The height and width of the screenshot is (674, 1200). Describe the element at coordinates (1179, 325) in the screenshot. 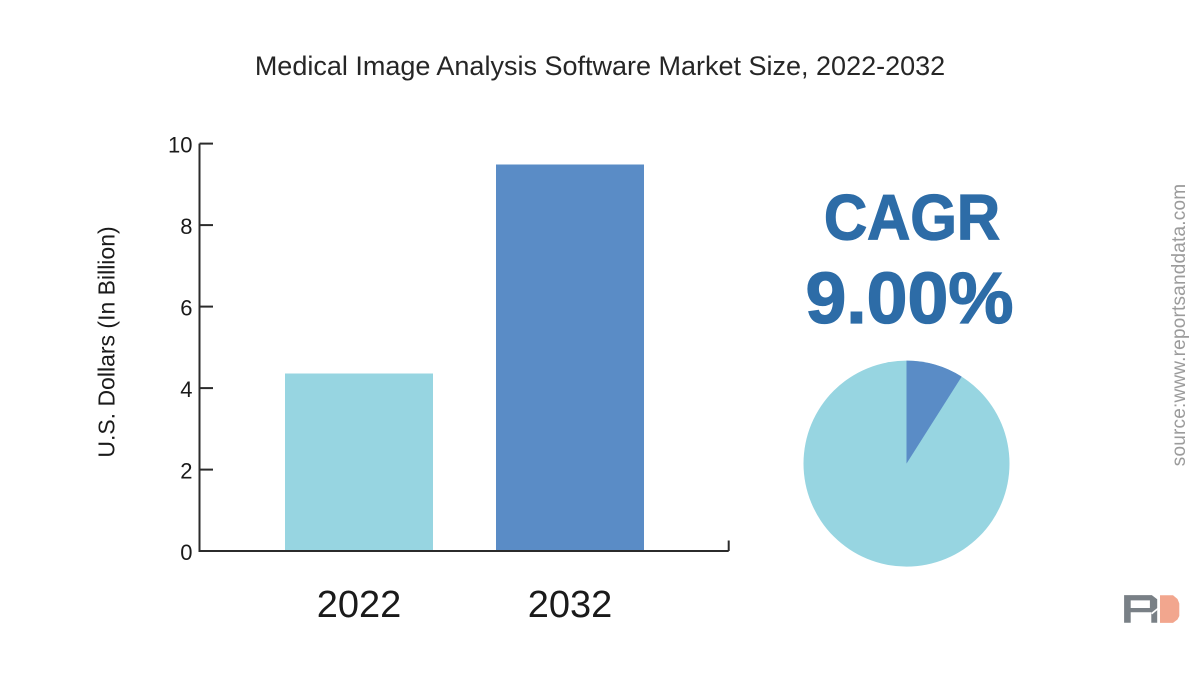

I see `svg-text: source:www.reportsanddata.com` at that location.